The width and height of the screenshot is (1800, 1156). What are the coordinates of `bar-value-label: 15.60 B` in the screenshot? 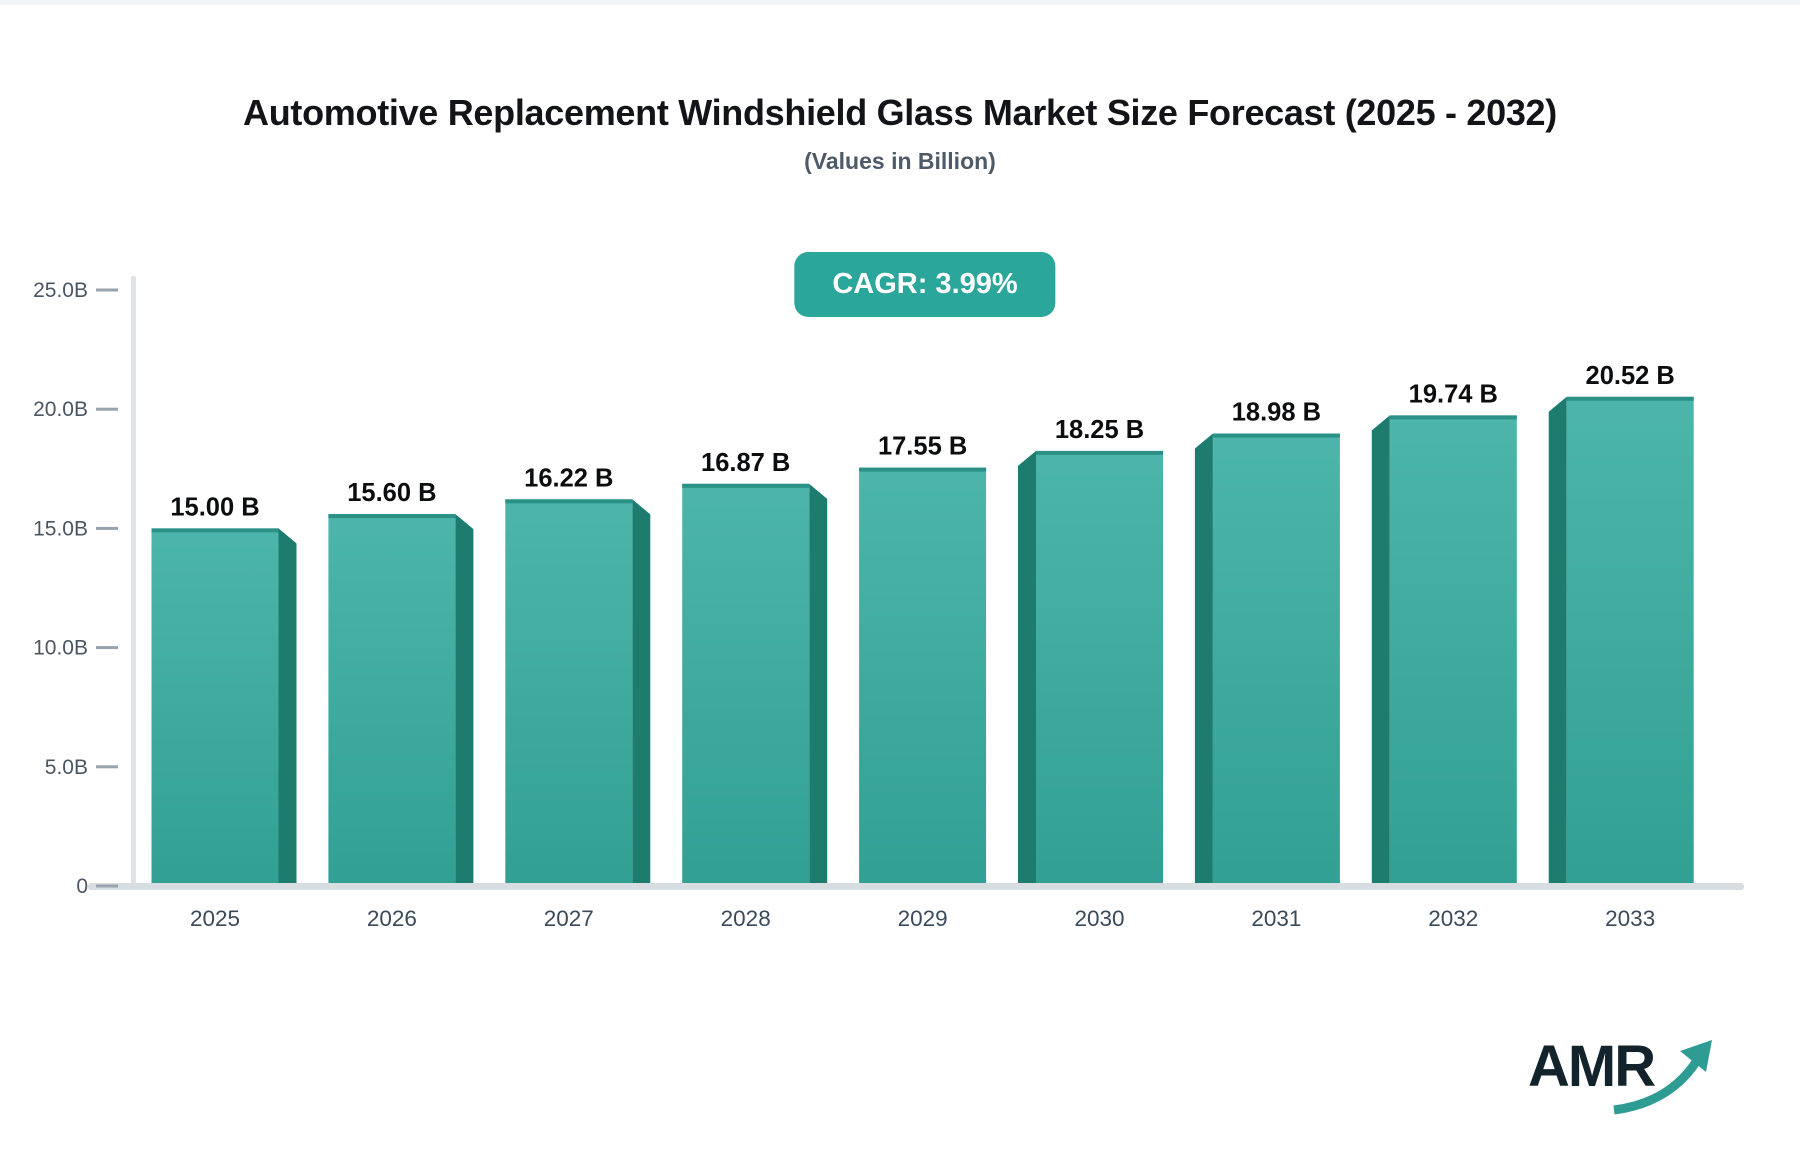 It's located at (391, 493).